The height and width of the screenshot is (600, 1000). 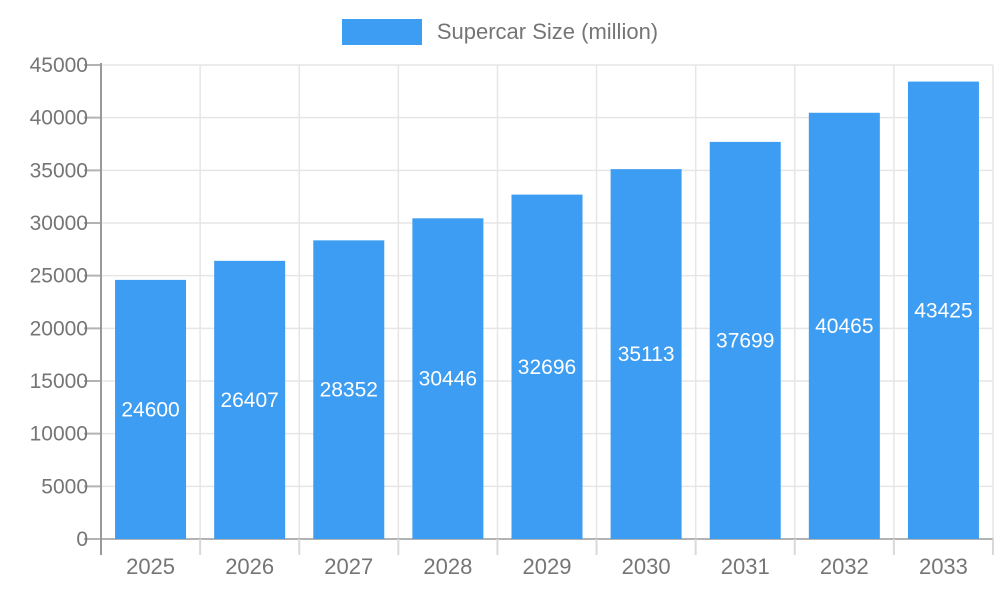 What do you see at coordinates (745, 566) in the screenshot?
I see `x-axis-label: 2031` at bounding box center [745, 566].